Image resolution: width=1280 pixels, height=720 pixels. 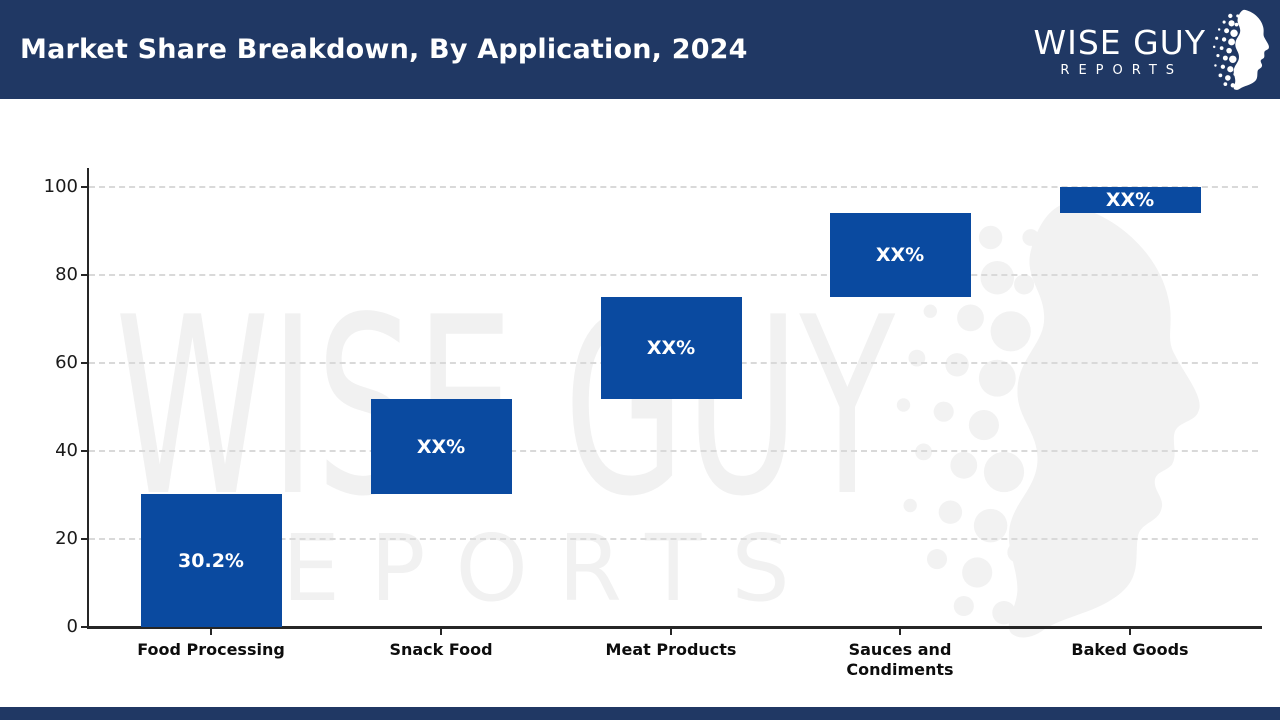 What do you see at coordinates (72, 626) in the screenshot?
I see `y-axis-tick-label: 0` at bounding box center [72, 626].